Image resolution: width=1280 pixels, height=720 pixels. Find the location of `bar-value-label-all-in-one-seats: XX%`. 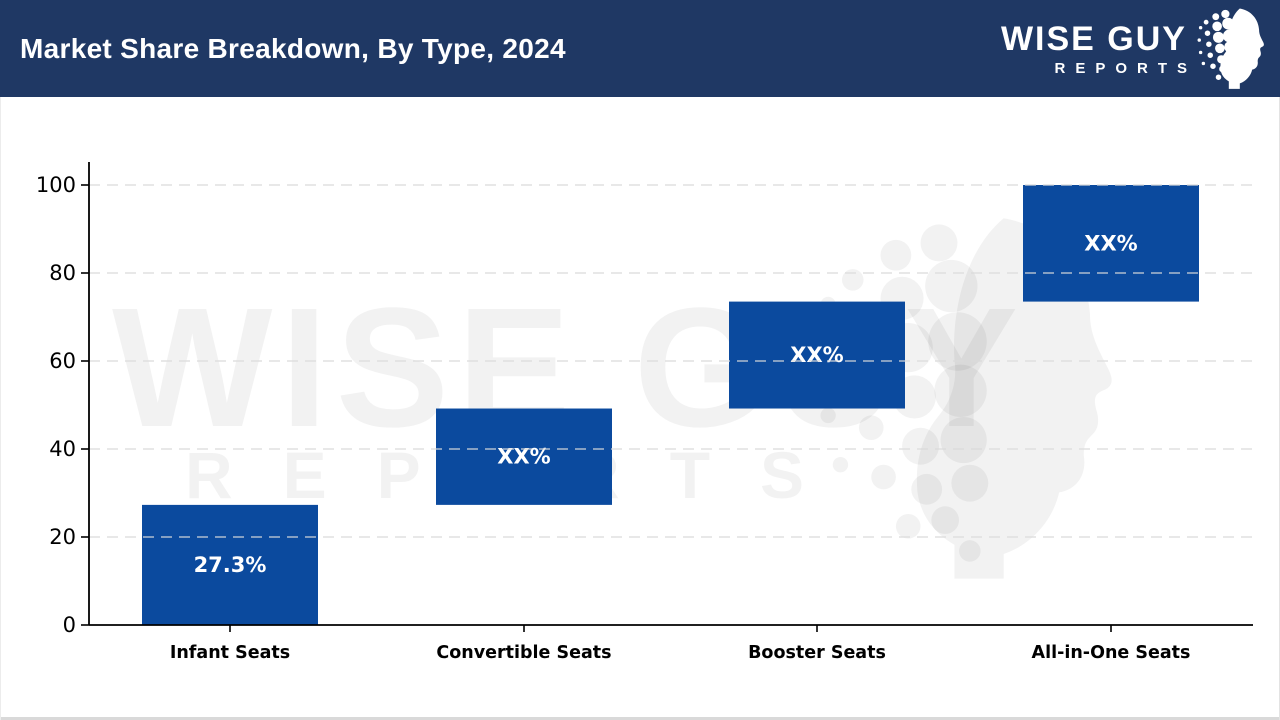

bar-value-label-all-in-one-seats: XX% is located at coordinates (1110, 243).